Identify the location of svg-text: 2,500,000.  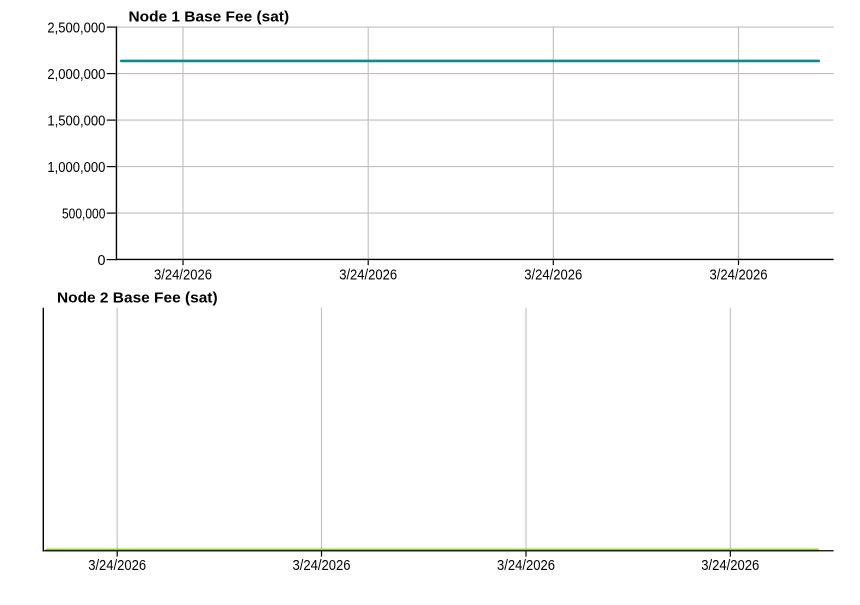
(76, 28).